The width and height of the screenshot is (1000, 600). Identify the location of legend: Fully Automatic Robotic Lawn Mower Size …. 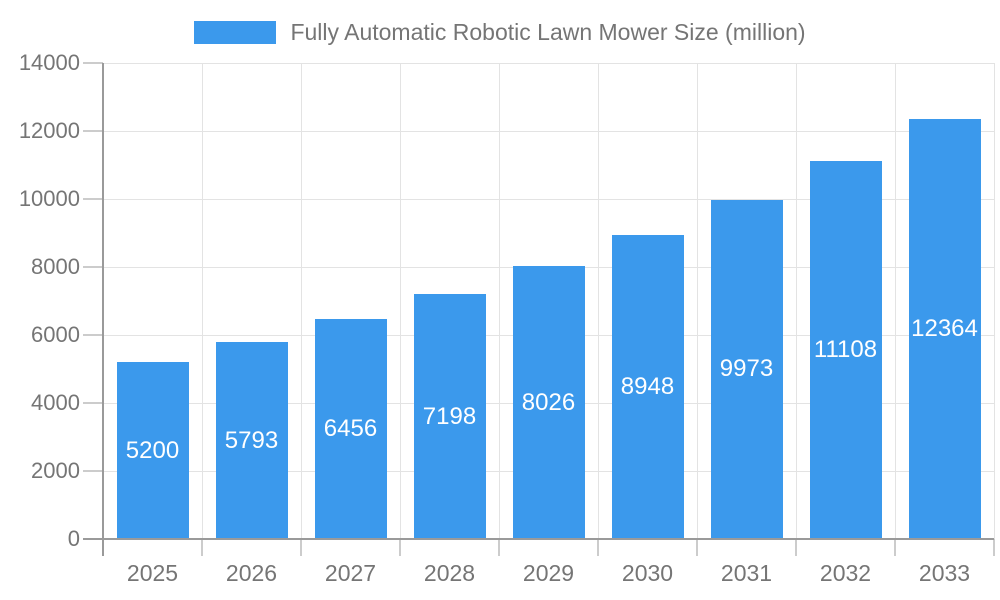
(500, 32).